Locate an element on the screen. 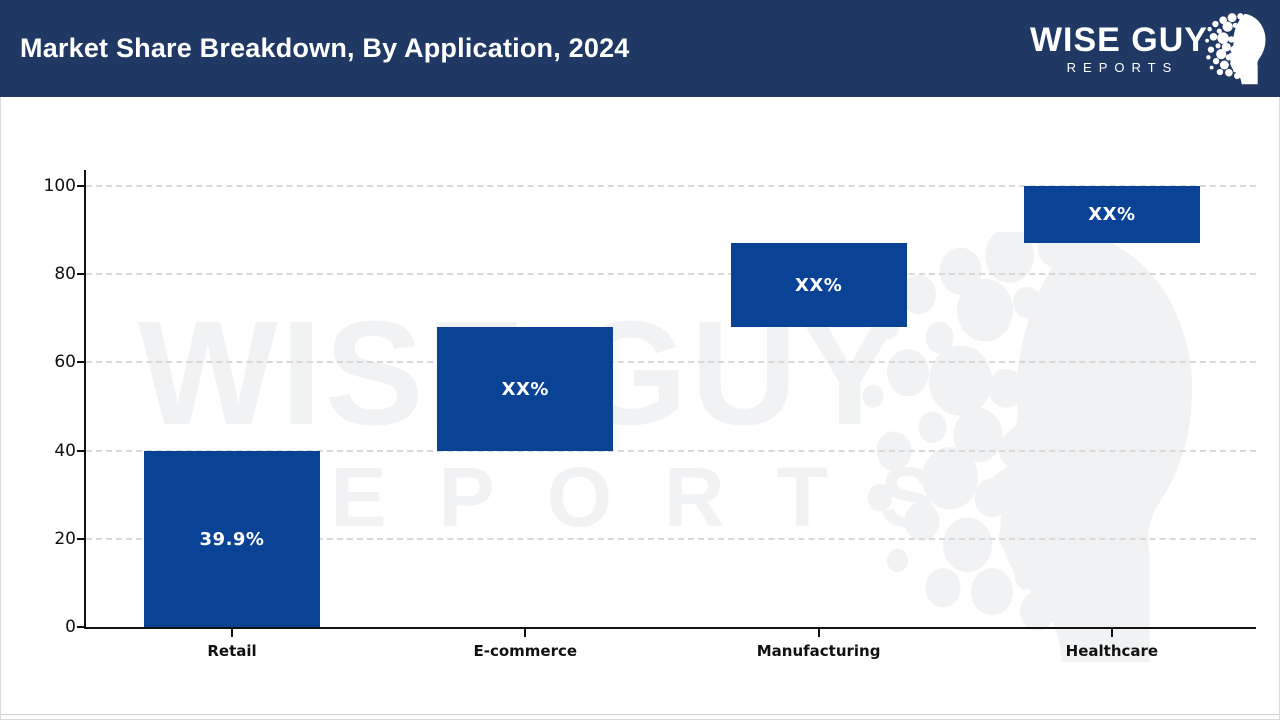 This screenshot has height=720, width=1280. bar-e-commerce: XX% is located at coordinates (525, 389).